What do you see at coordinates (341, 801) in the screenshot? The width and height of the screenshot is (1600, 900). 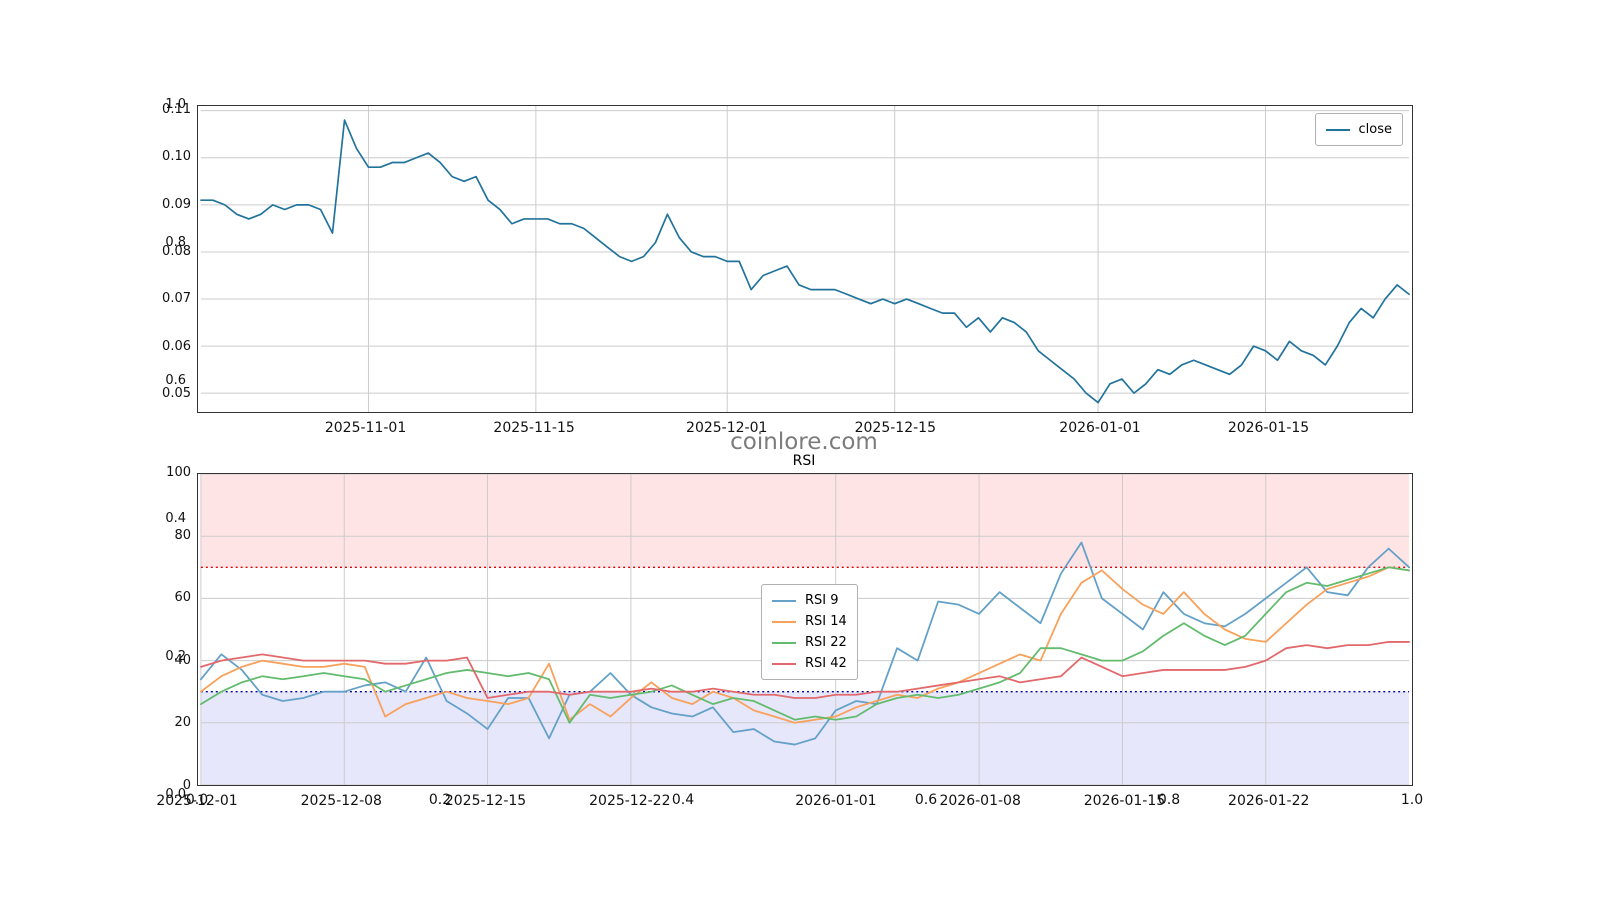 I see `x-tick-label: 2025-12-08` at bounding box center [341, 801].